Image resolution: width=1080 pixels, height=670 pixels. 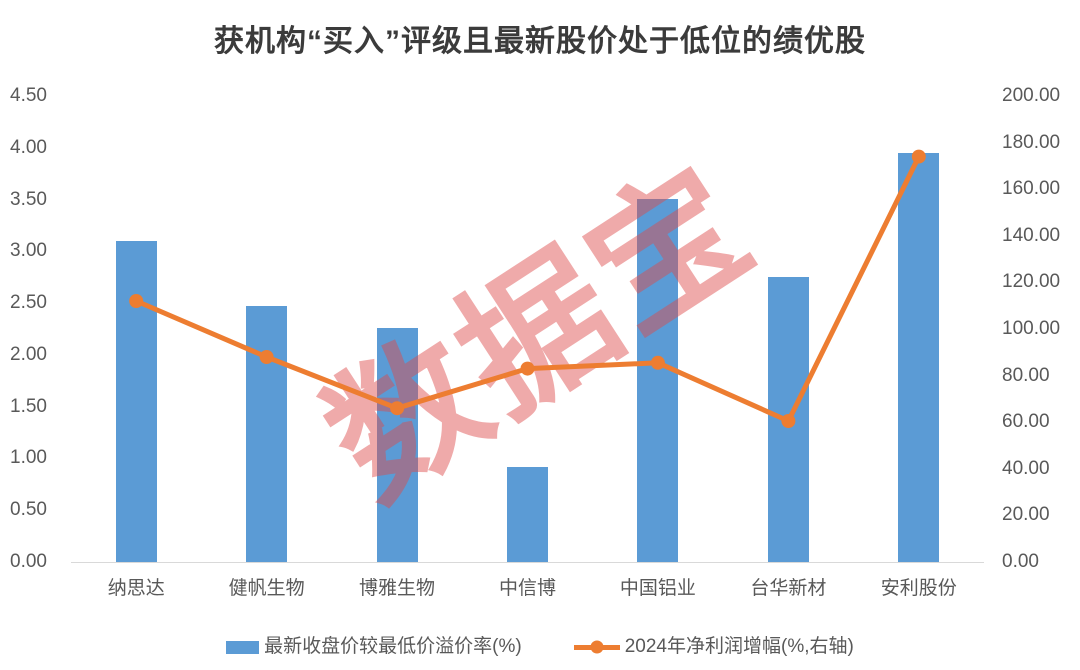 I want to click on legend-line-dot-icon, so click(x=597, y=647).